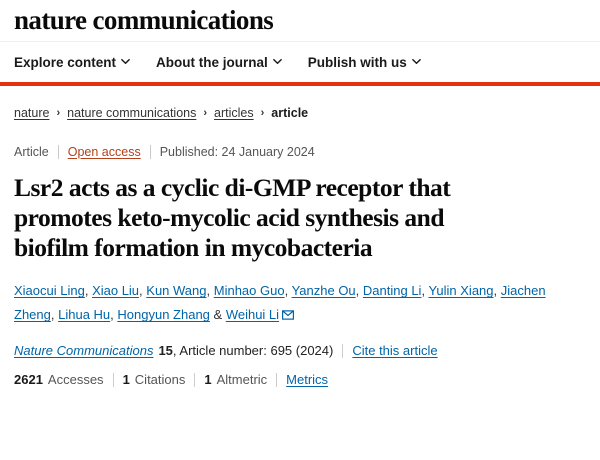 The image size is (600, 460). What do you see at coordinates (28, 380) in the screenshot?
I see `accesses-count: 2621` at bounding box center [28, 380].